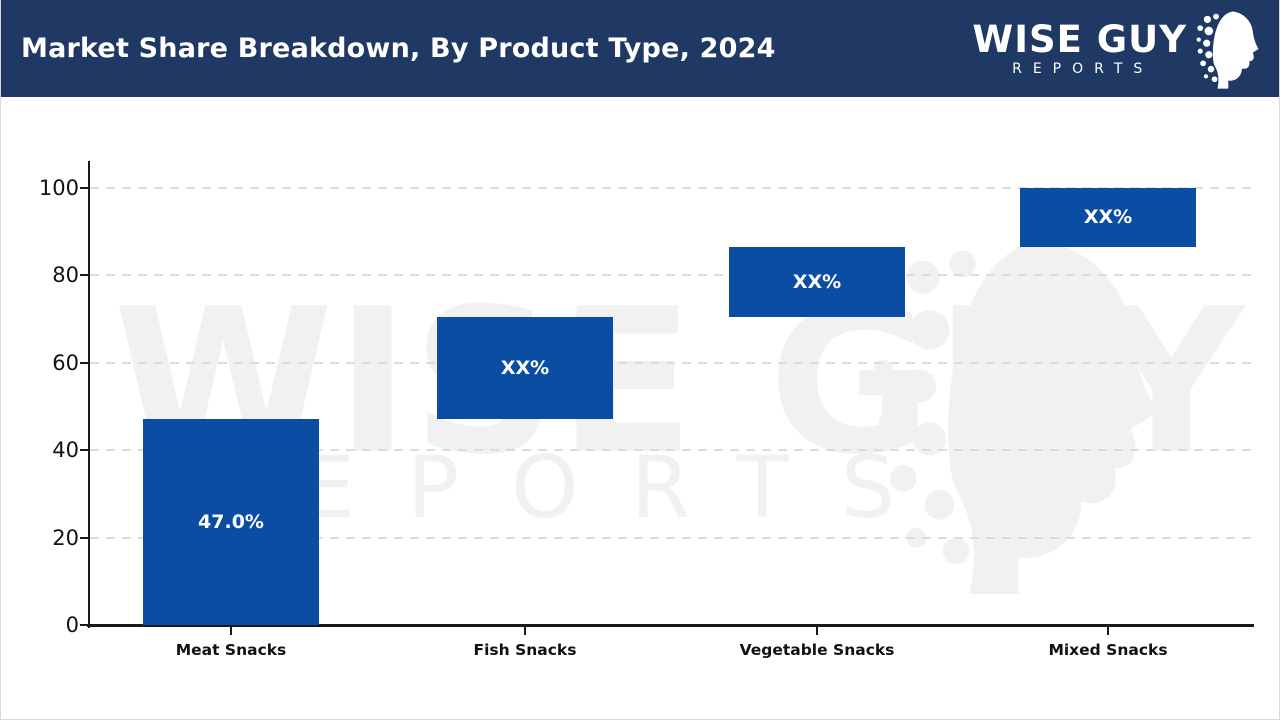 The width and height of the screenshot is (1280, 720). What do you see at coordinates (1108, 650) in the screenshot?
I see `x-category-label: Mixed Snacks` at bounding box center [1108, 650].